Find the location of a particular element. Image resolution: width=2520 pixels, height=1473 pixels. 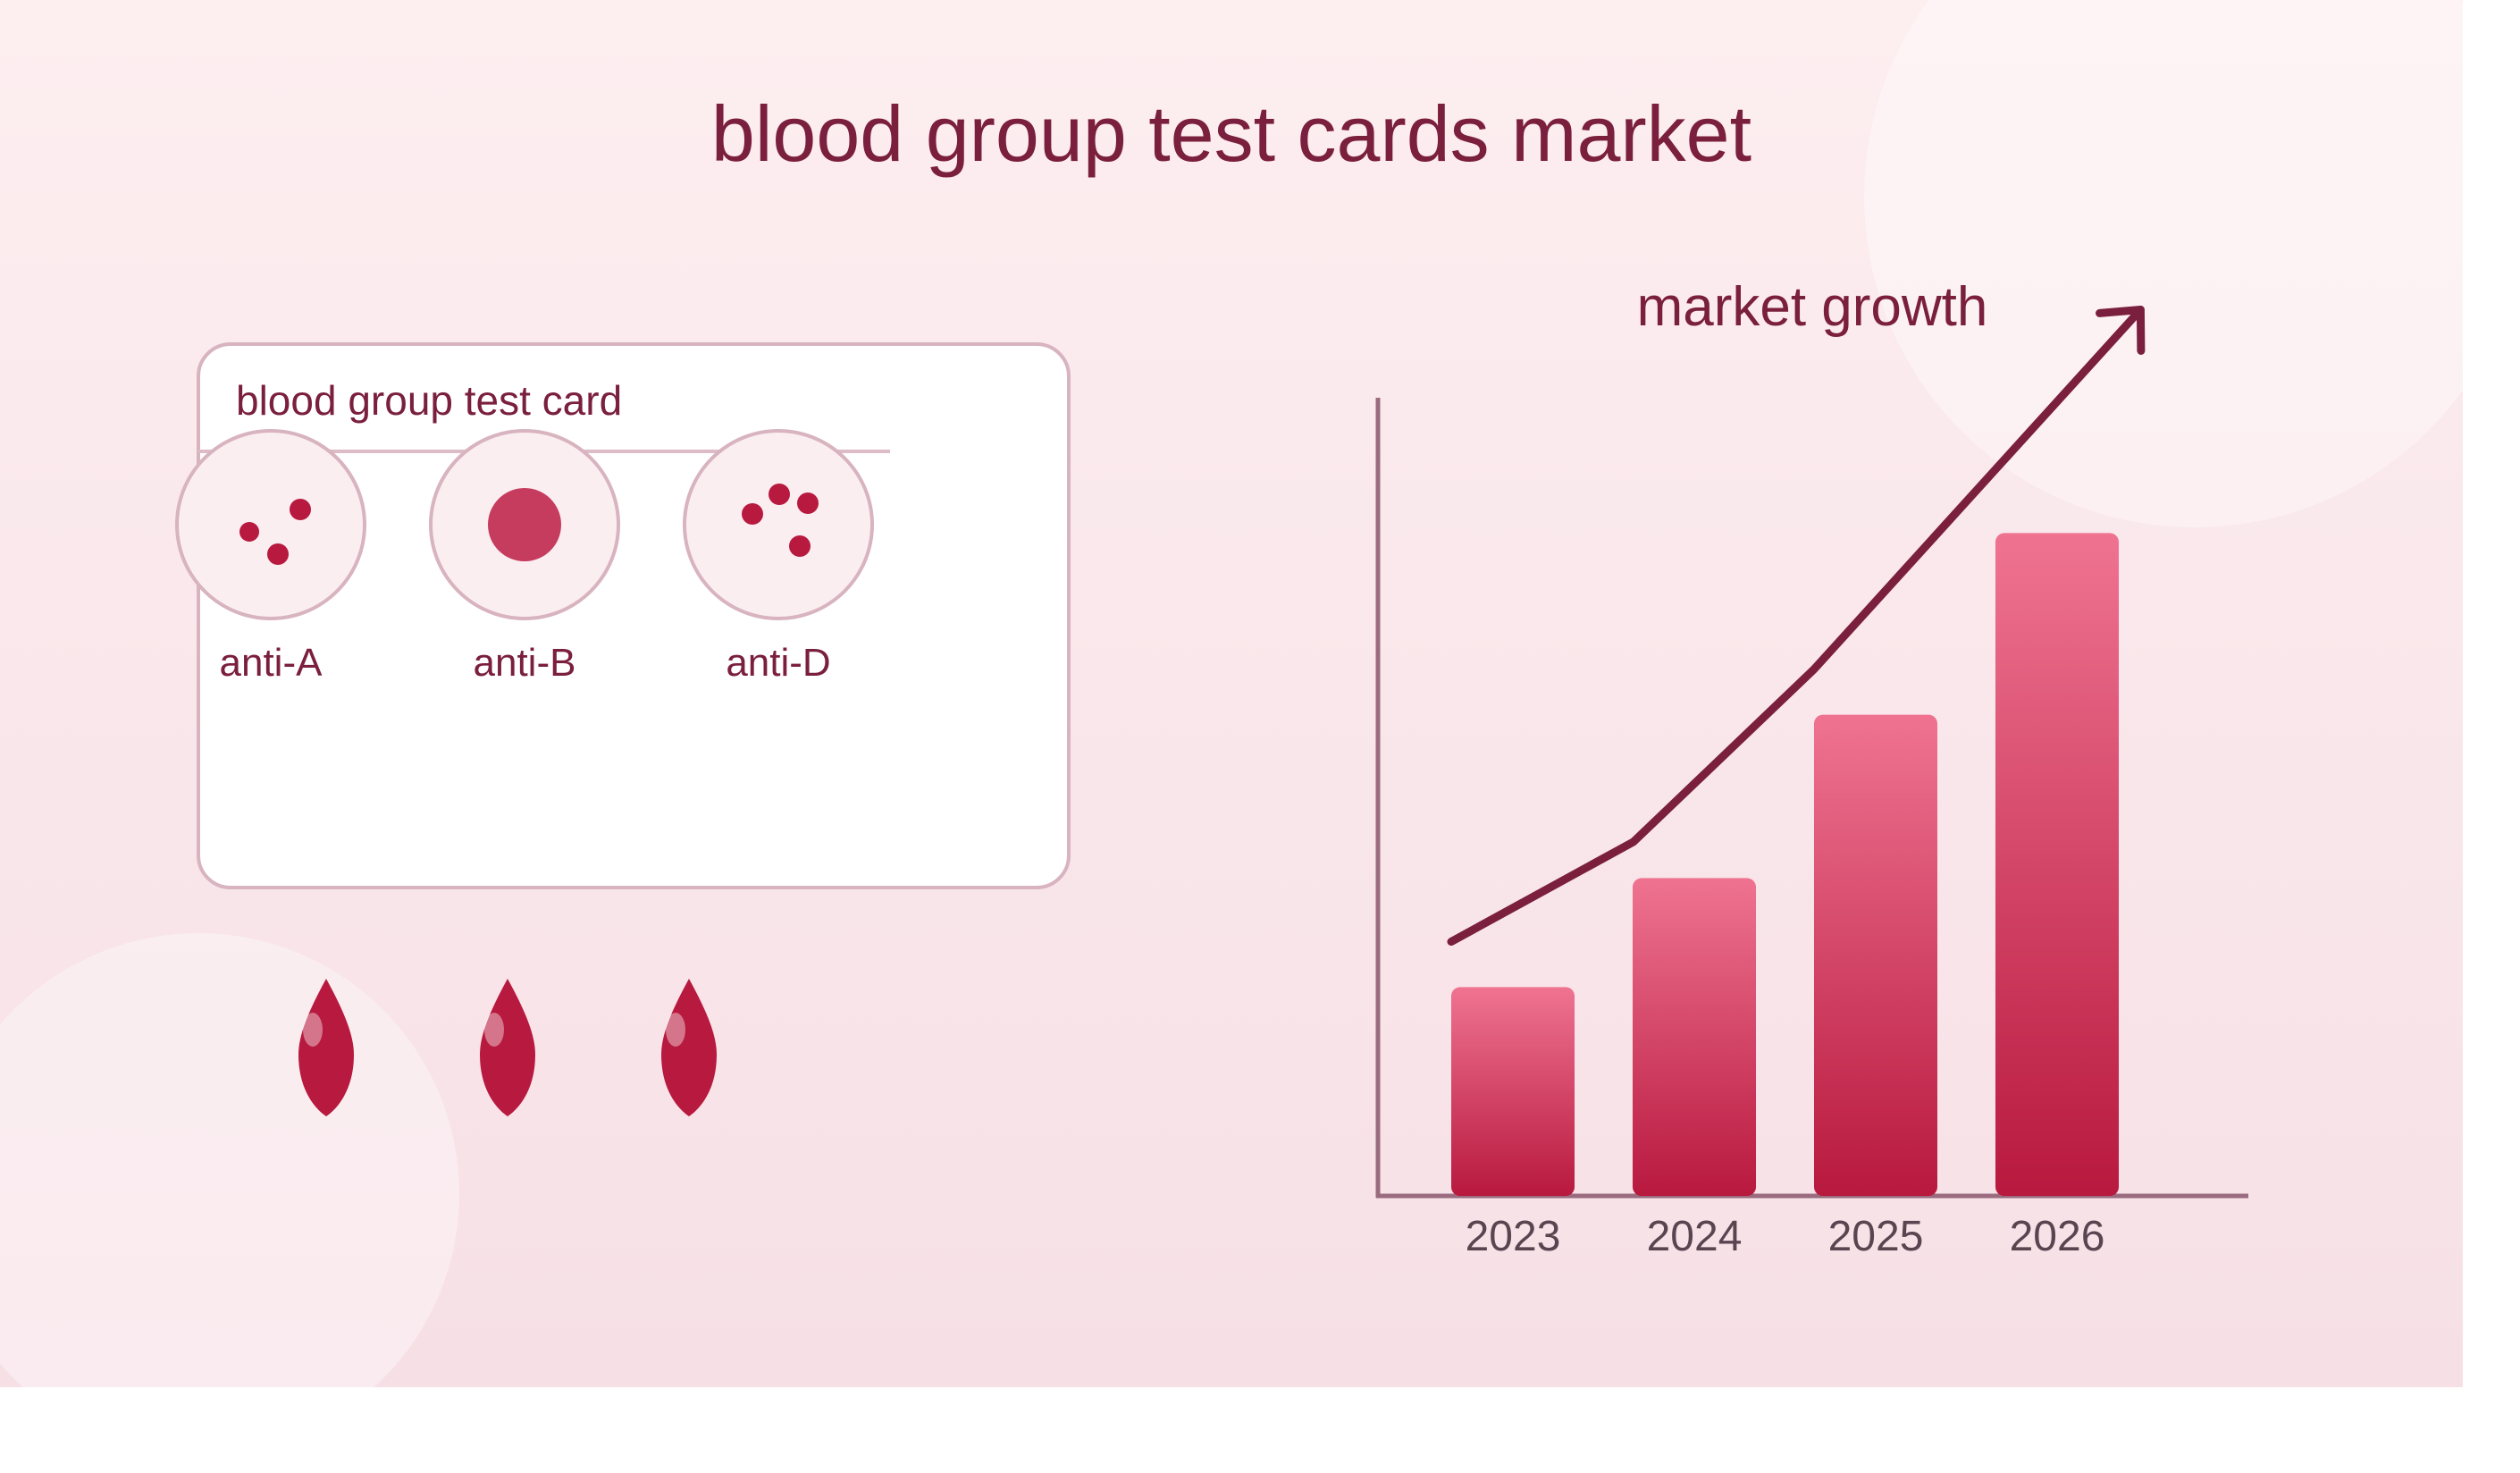

x-tick-label-2024: 2024 is located at coordinates (1695, 1236).